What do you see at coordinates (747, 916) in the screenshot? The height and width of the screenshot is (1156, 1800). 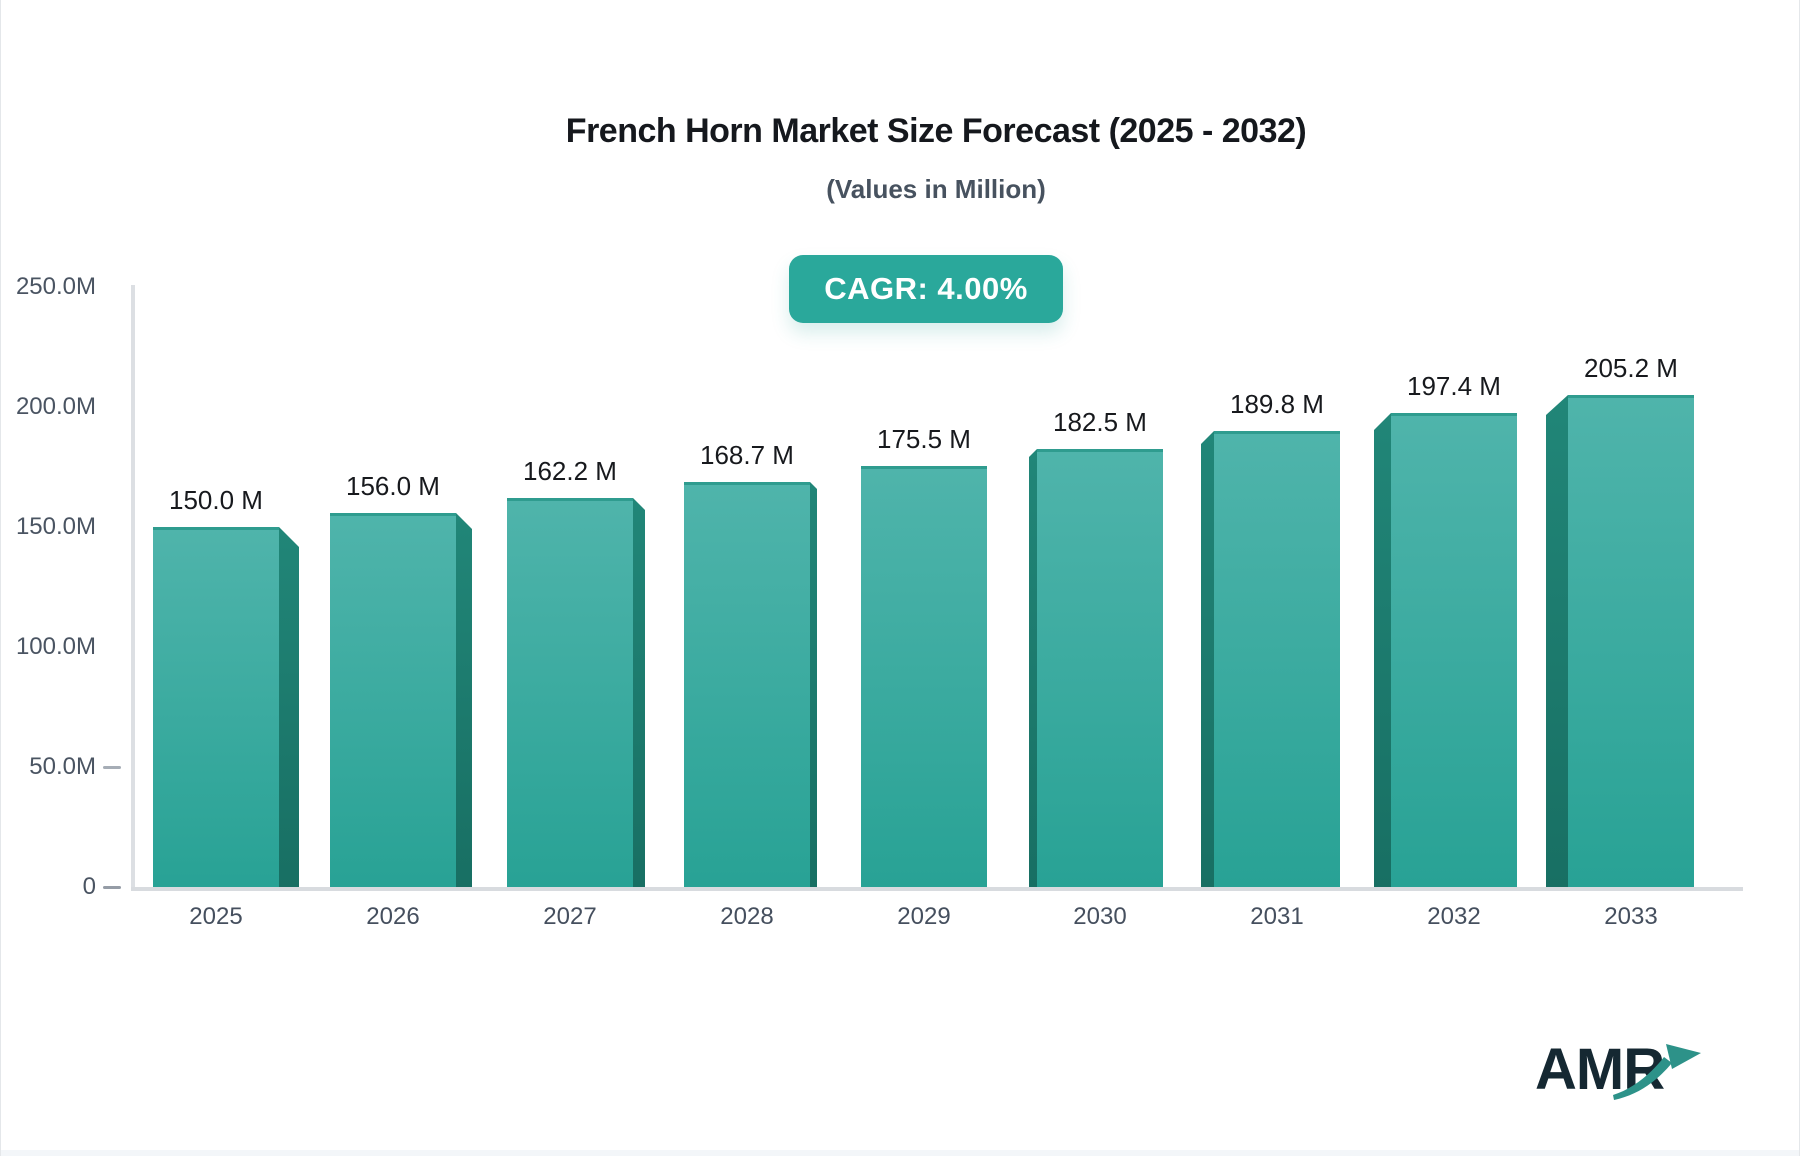 I see `x-tick-label-2028: 2028` at bounding box center [747, 916].